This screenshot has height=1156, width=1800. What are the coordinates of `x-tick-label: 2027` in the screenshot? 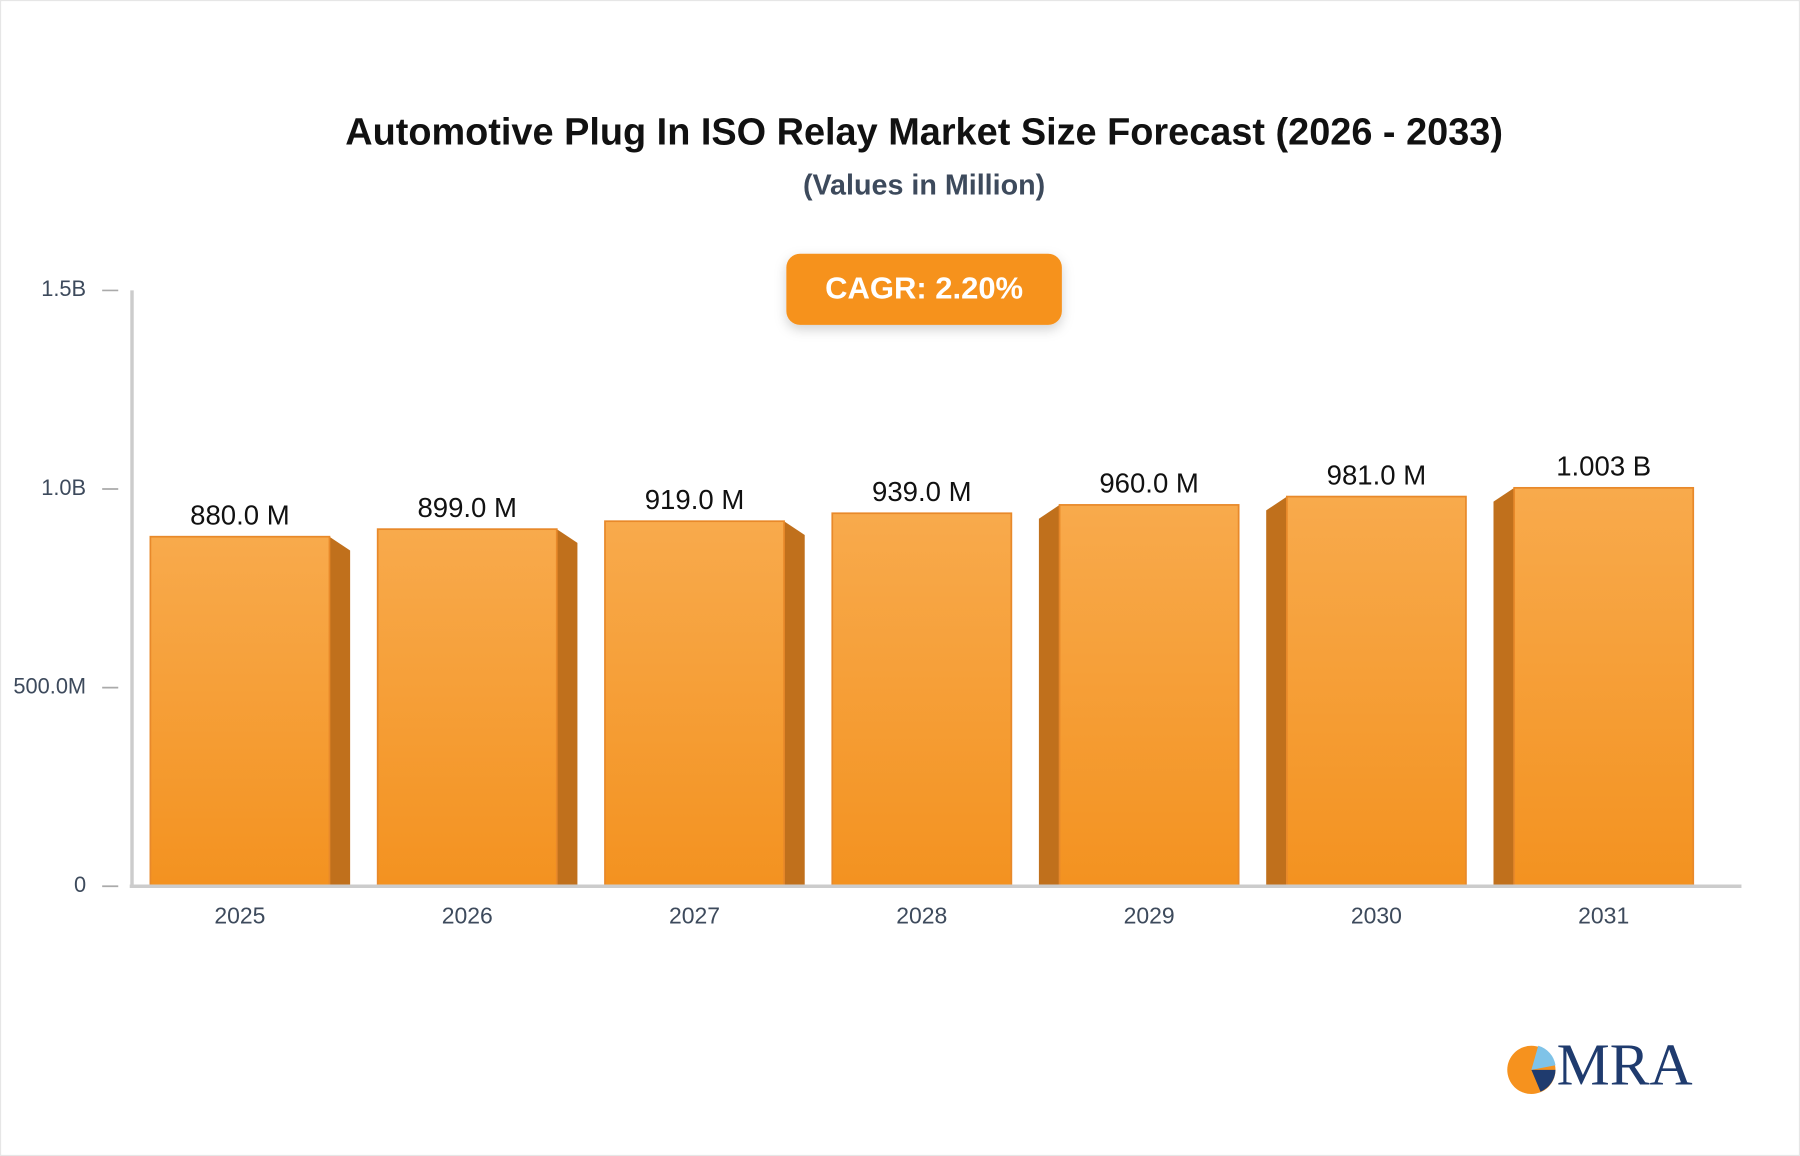 It's located at (694, 915).